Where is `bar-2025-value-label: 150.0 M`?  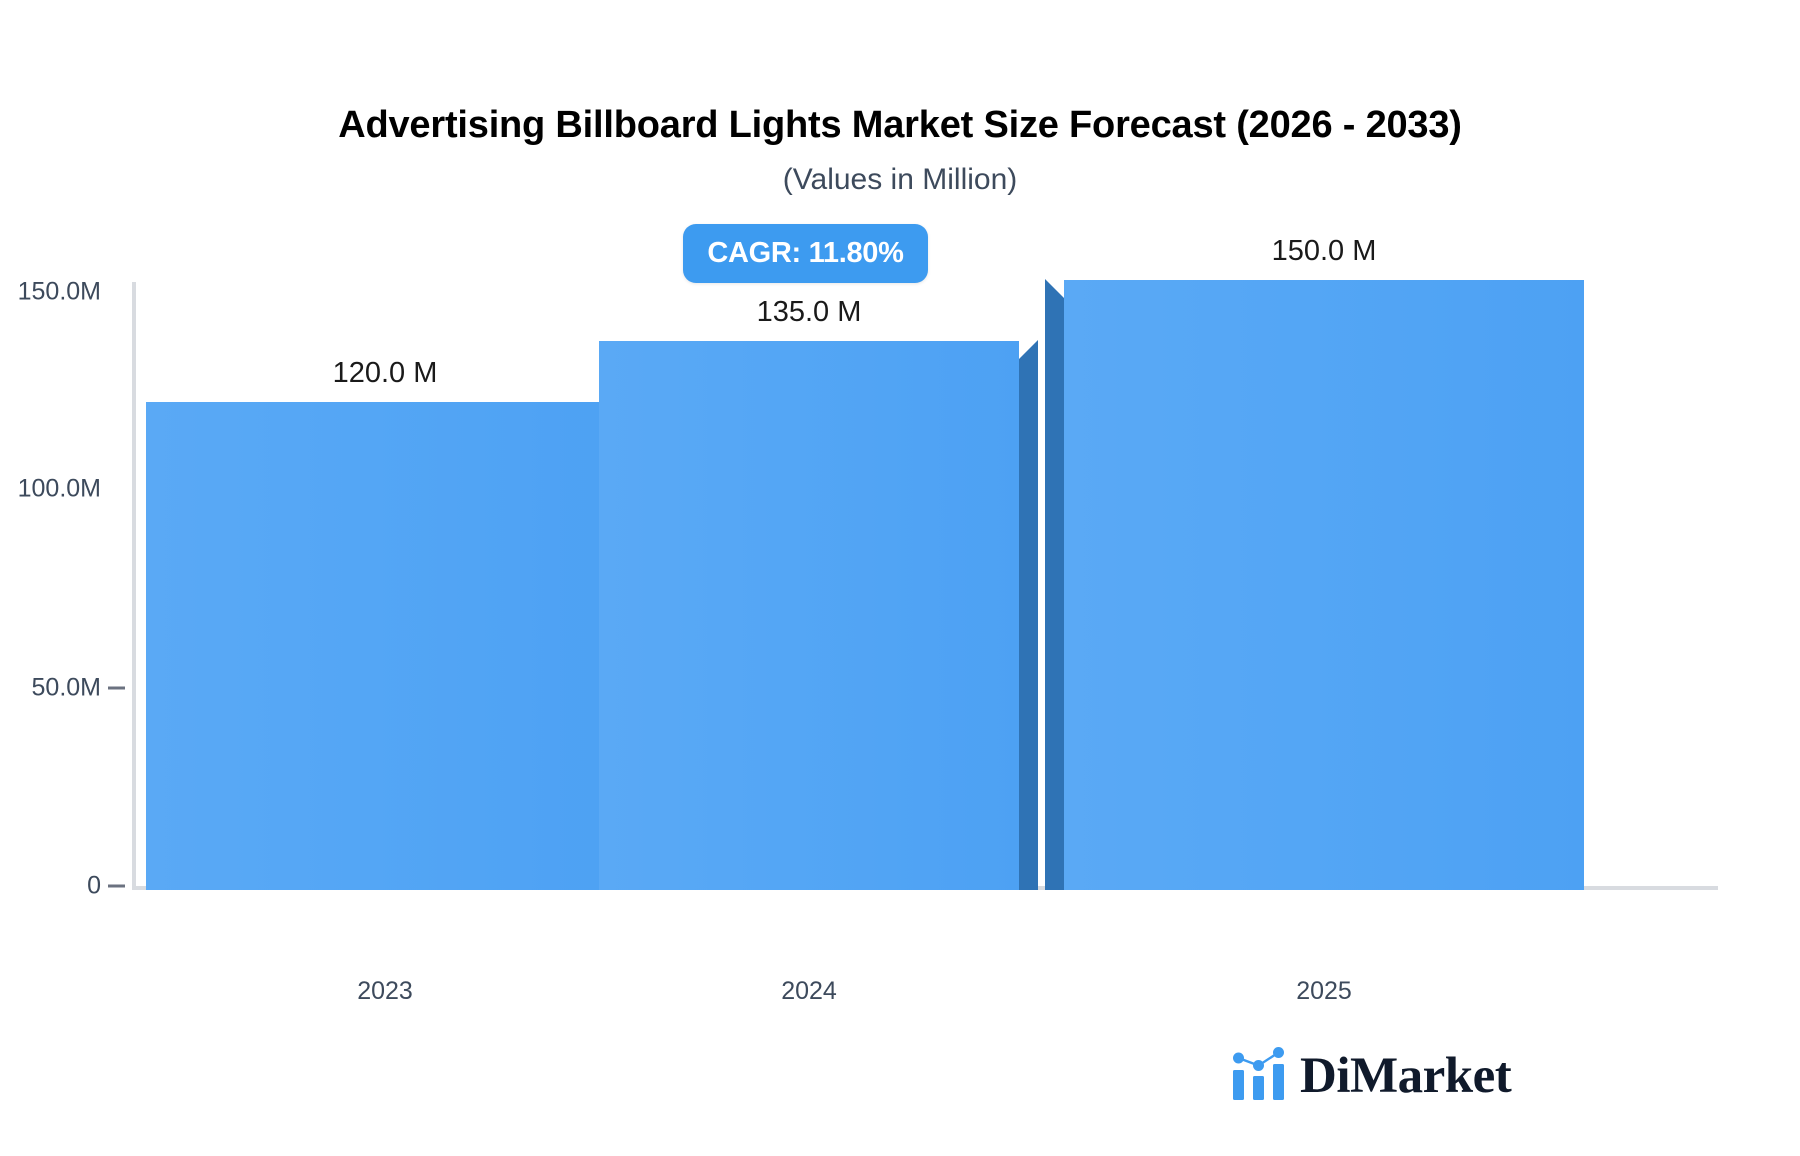 bar-2025-value-label: 150.0 M is located at coordinates (1324, 251).